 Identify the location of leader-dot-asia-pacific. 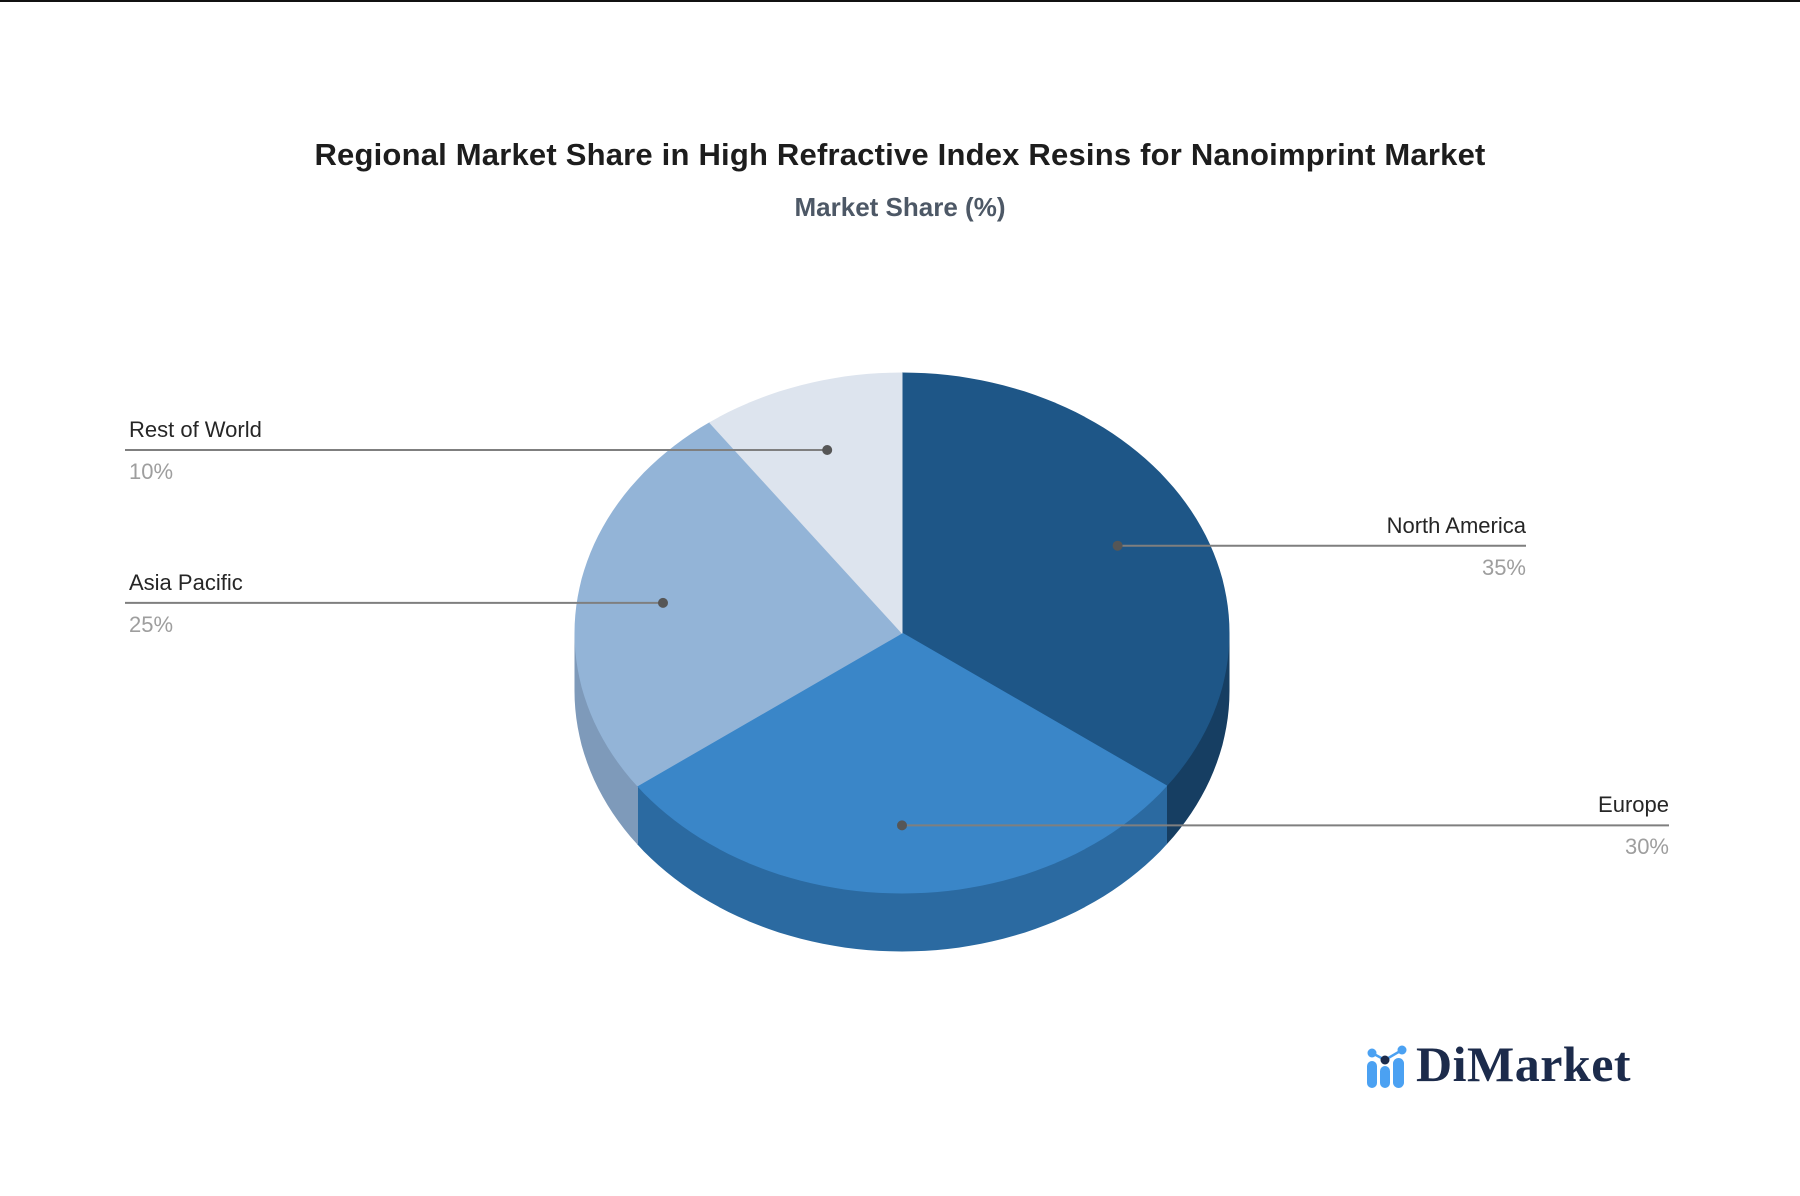
(663, 602).